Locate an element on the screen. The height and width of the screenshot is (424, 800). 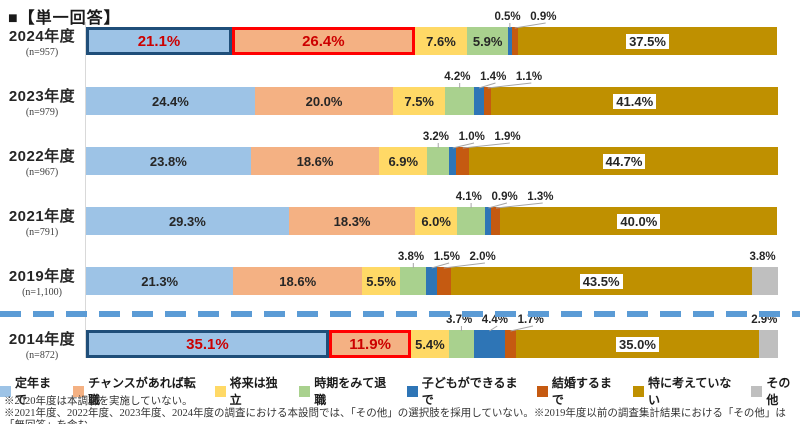
segment-value-label: 21.1% is located at coordinates (159, 41).